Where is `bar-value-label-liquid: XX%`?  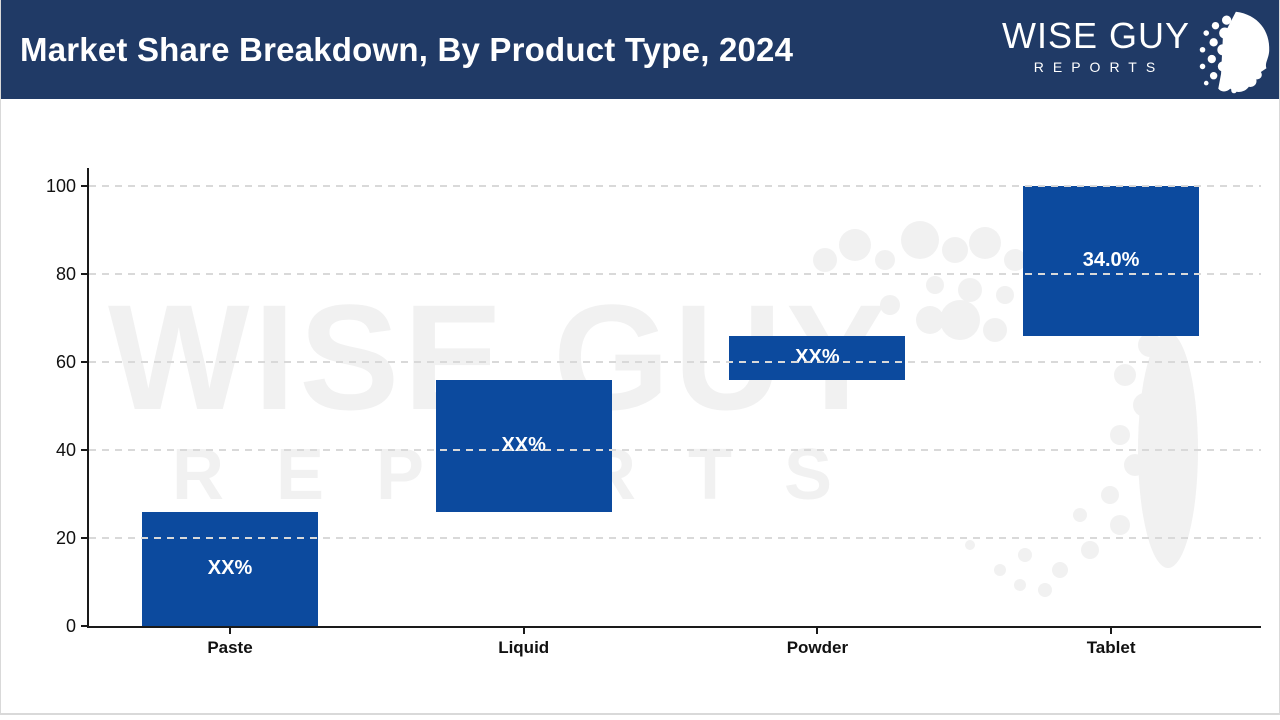 bar-value-label-liquid: XX% is located at coordinates (523, 445).